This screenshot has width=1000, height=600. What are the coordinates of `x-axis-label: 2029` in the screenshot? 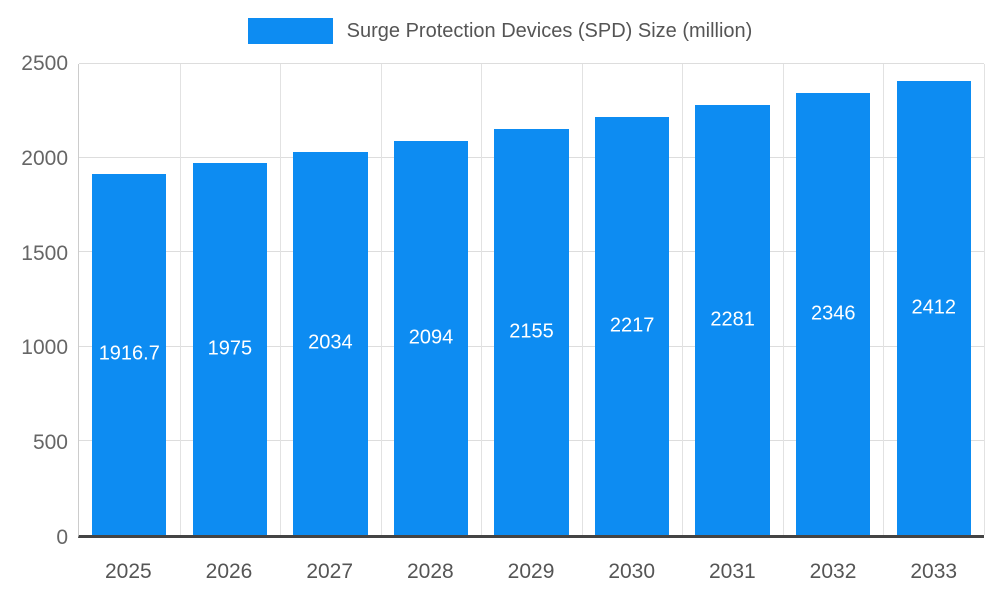 It's located at (531, 571).